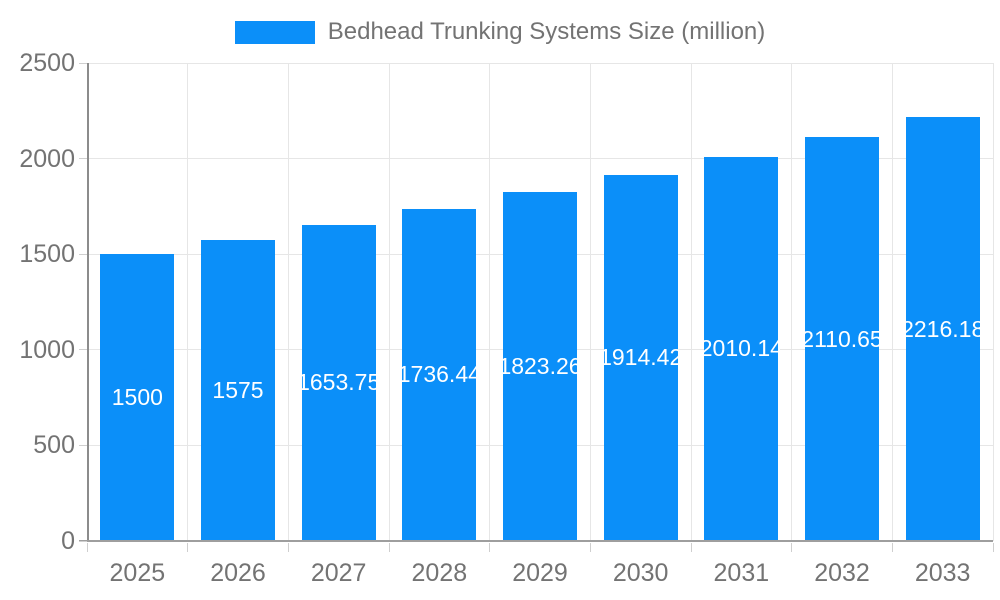 The height and width of the screenshot is (600, 1000). I want to click on bar-2027: 1653.75, so click(338, 382).